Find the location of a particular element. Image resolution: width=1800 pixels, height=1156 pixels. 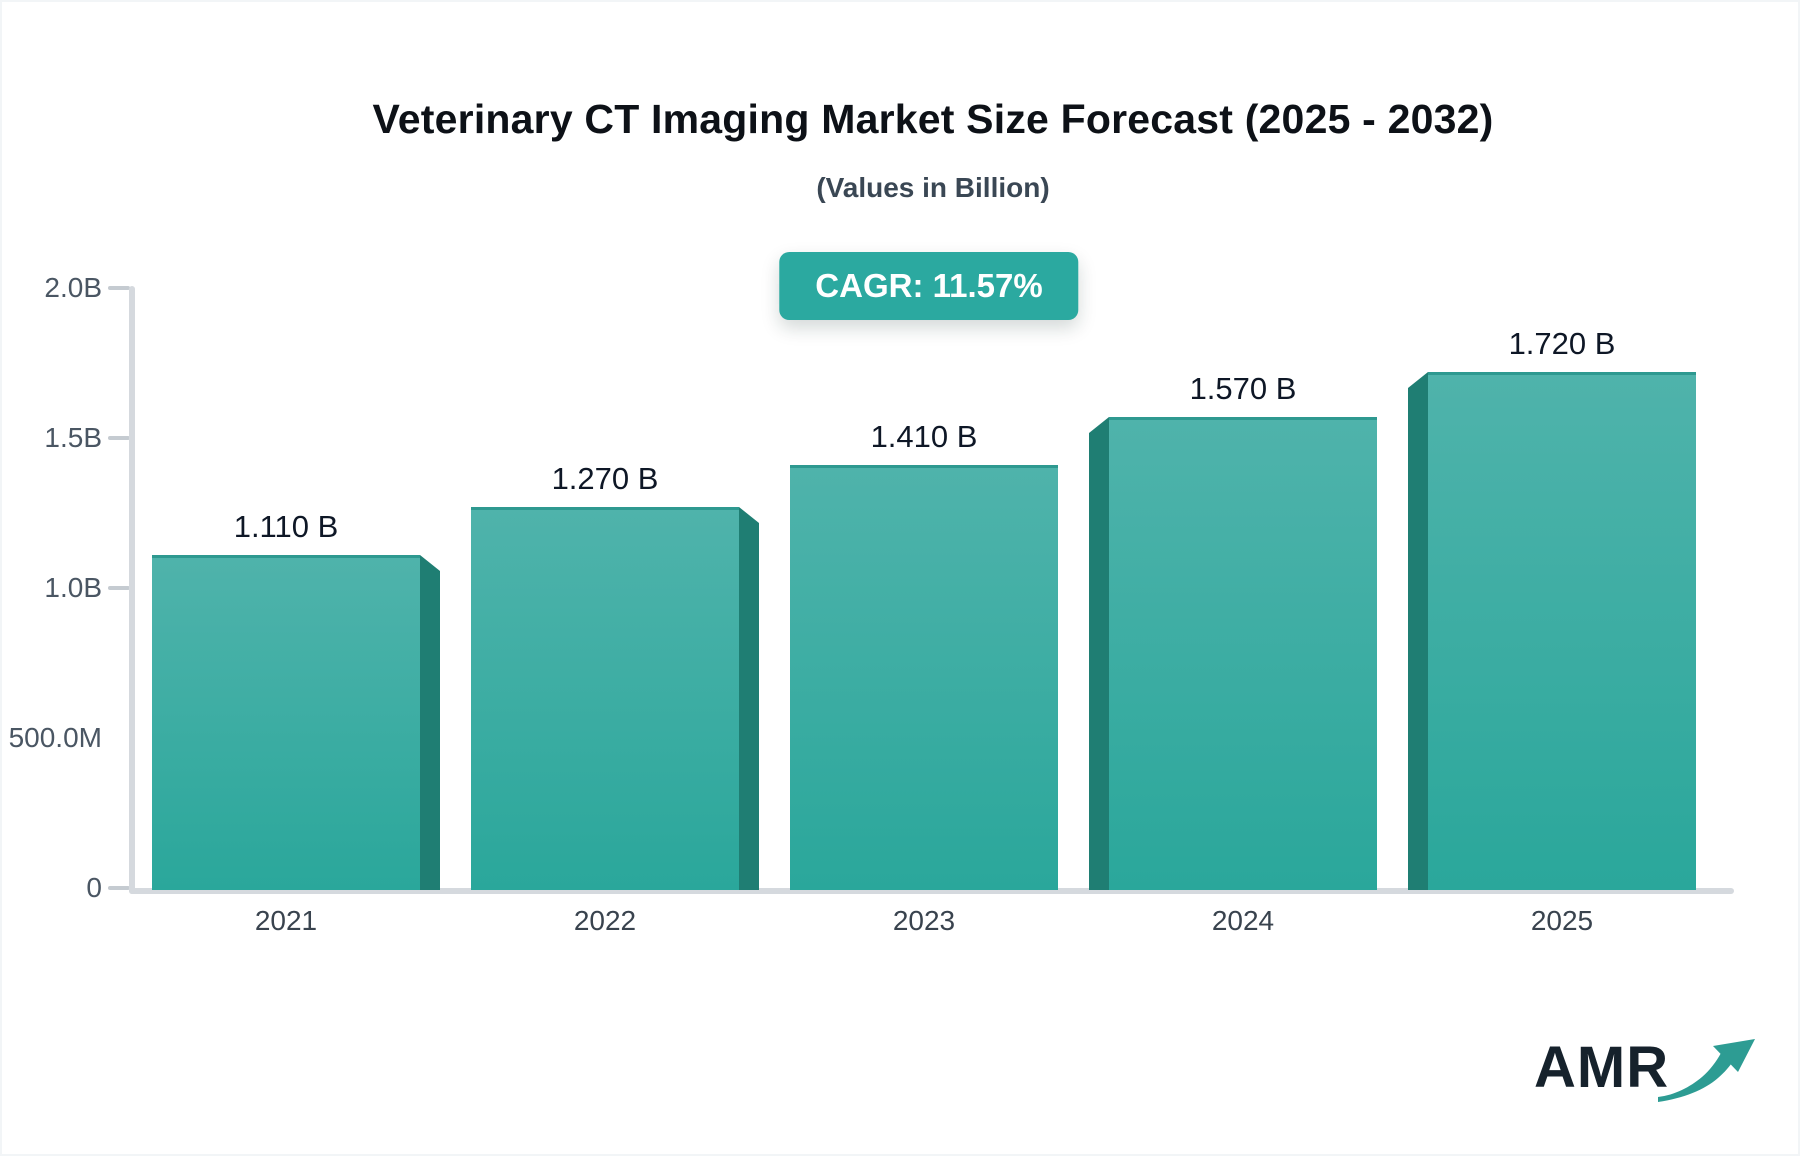

bar-value-label: 1.410 B is located at coordinates (924, 436).